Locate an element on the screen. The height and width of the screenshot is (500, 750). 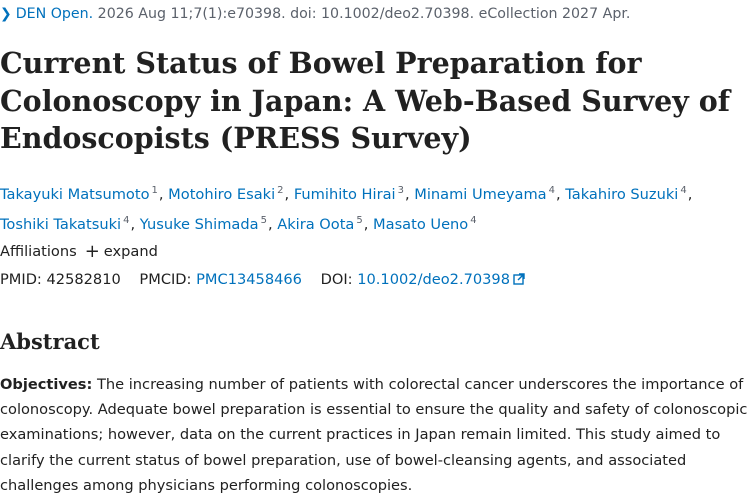
author-item: Akira Oota 5, is located at coordinates (323, 223).